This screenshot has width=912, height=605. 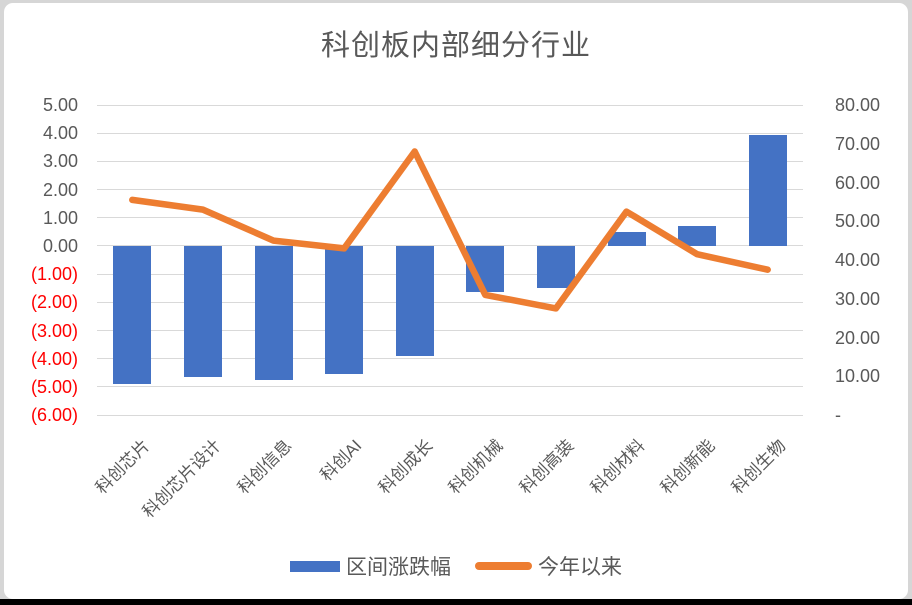 I want to click on right-axis-tick: 10.00, so click(x=858, y=376).